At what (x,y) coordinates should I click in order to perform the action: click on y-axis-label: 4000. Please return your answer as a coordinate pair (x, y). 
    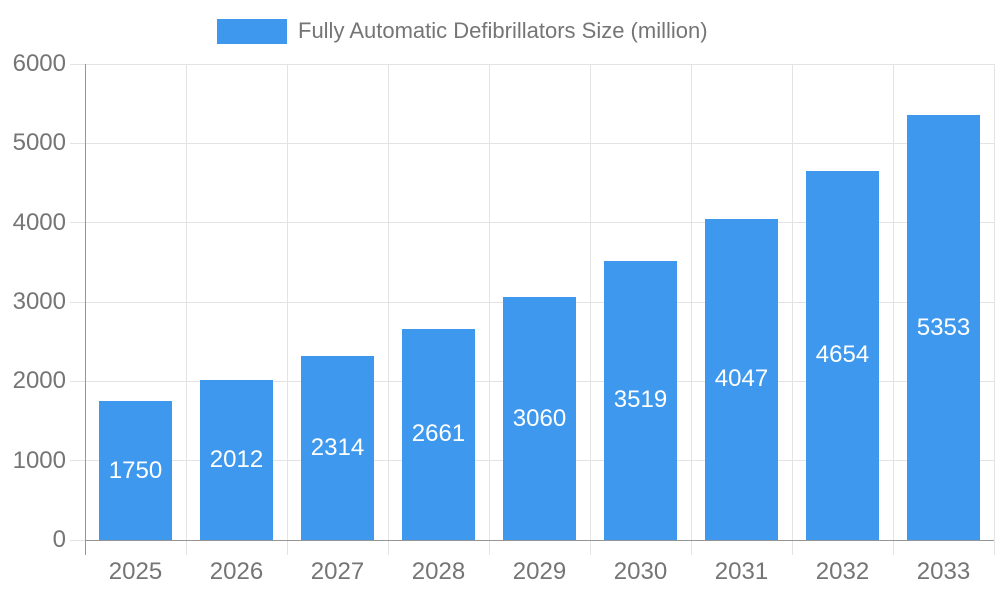
    Looking at the image, I should click on (39, 222).